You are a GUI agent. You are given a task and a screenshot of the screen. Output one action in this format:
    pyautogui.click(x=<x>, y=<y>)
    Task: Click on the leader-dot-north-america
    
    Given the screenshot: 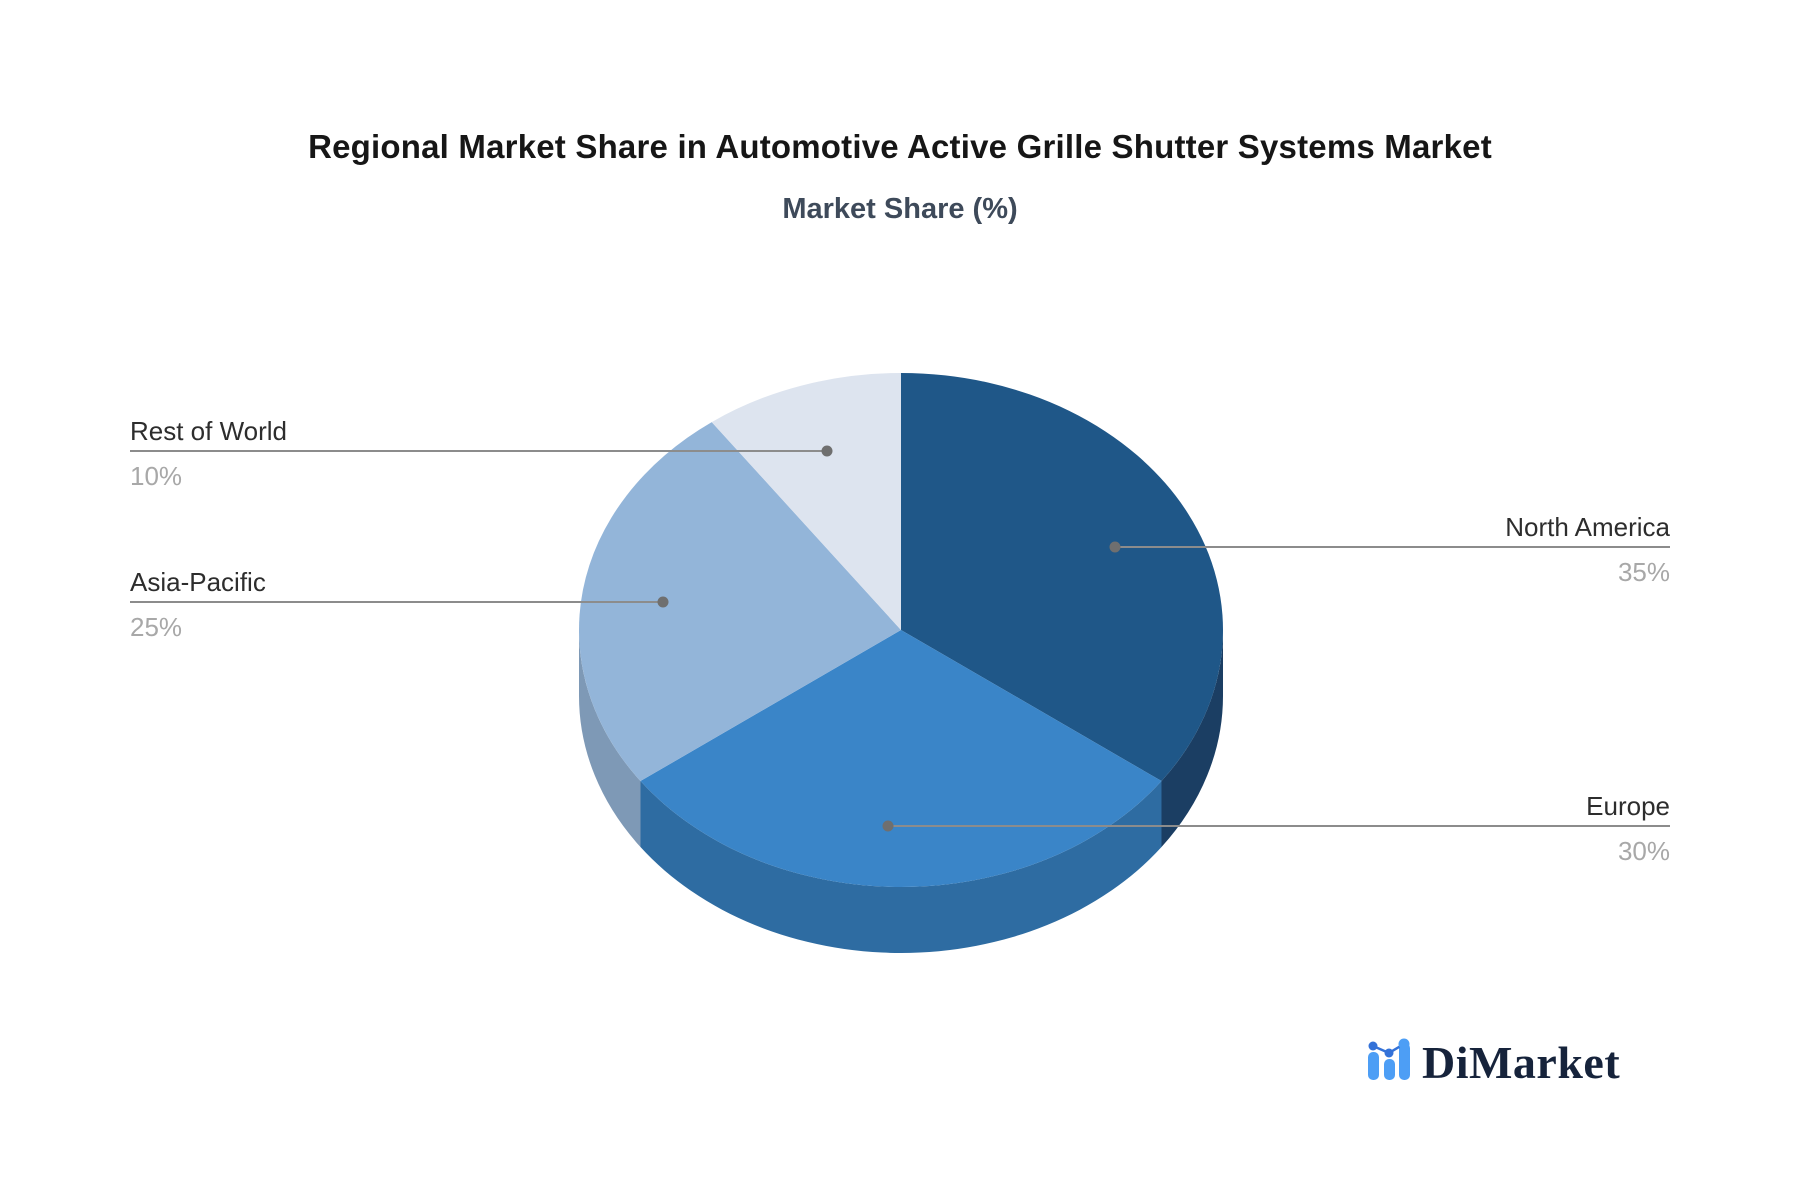 What is the action you would take?
    pyautogui.click(x=1115, y=547)
    